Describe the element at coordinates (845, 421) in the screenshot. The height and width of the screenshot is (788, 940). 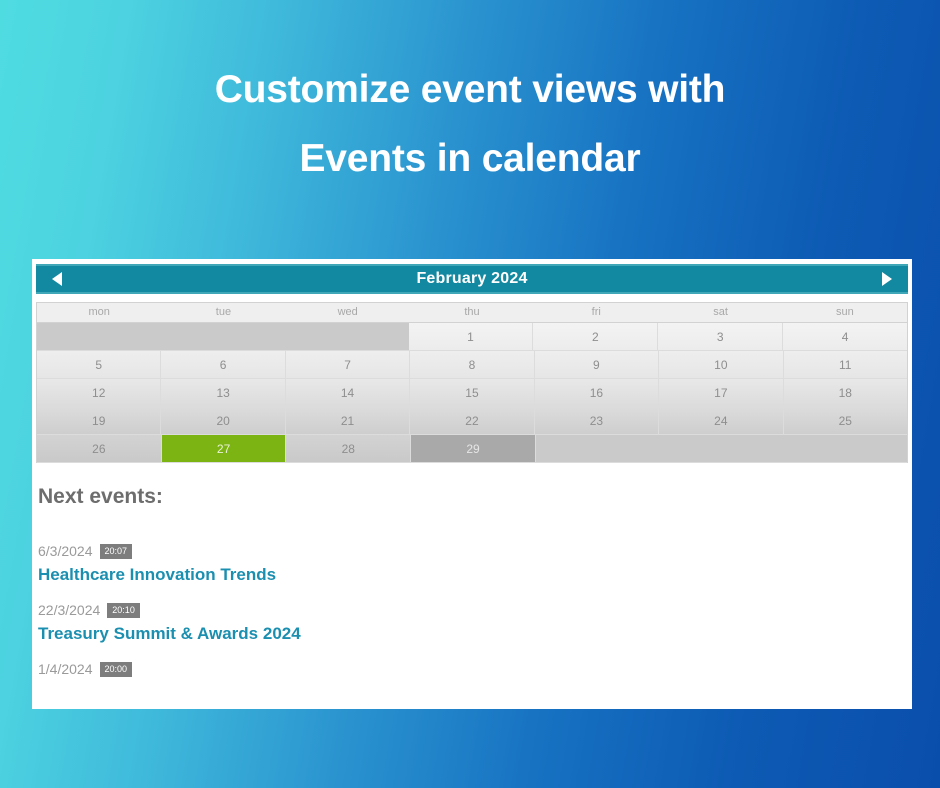
I see `day-cell: 25` at that location.